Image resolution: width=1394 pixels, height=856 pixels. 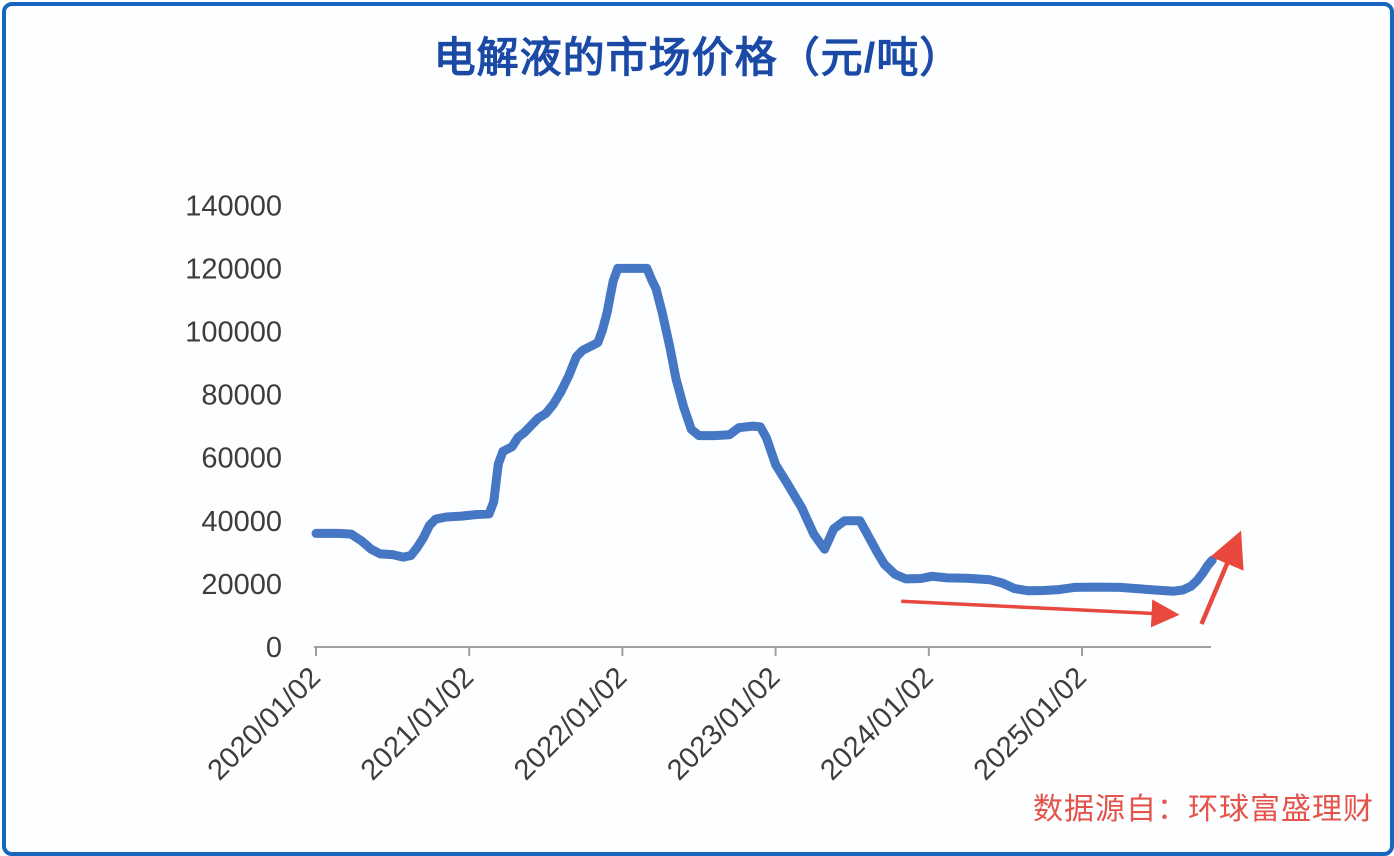 I want to click on x-axis-tick-label: 2025/01/02, so click(x=1030, y=723).